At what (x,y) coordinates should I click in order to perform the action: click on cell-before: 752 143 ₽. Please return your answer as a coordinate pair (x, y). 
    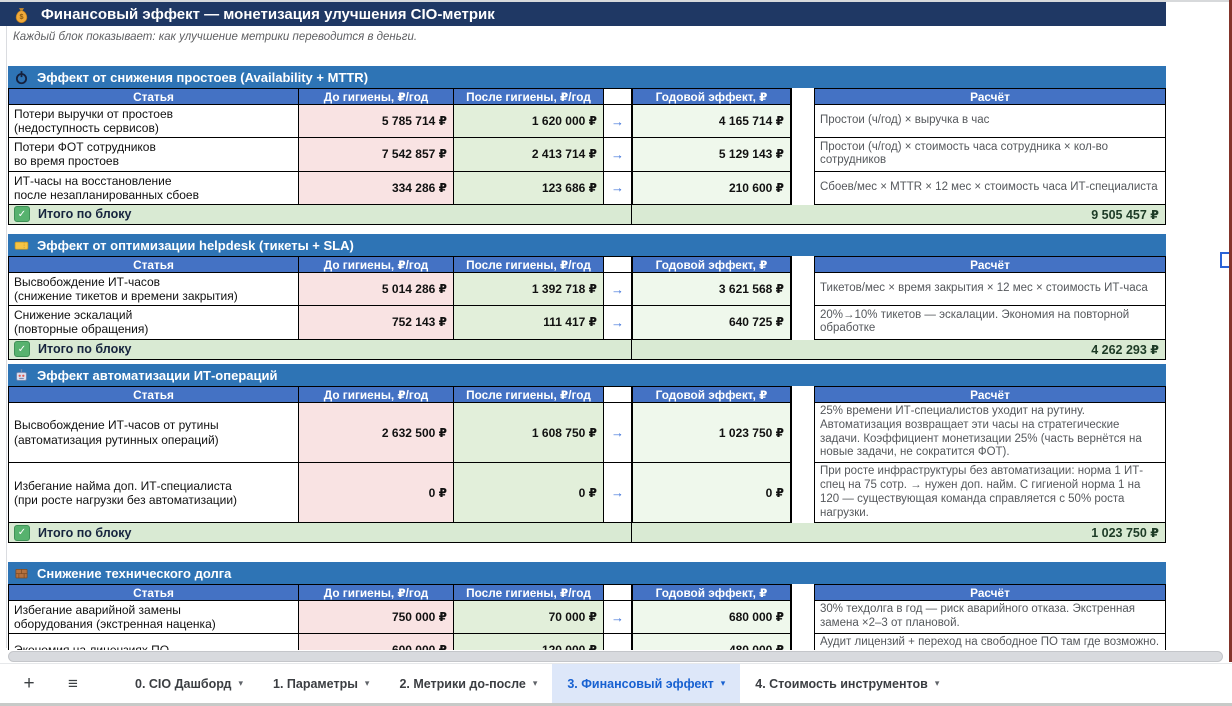
    Looking at the image, I should click on (375, 323).